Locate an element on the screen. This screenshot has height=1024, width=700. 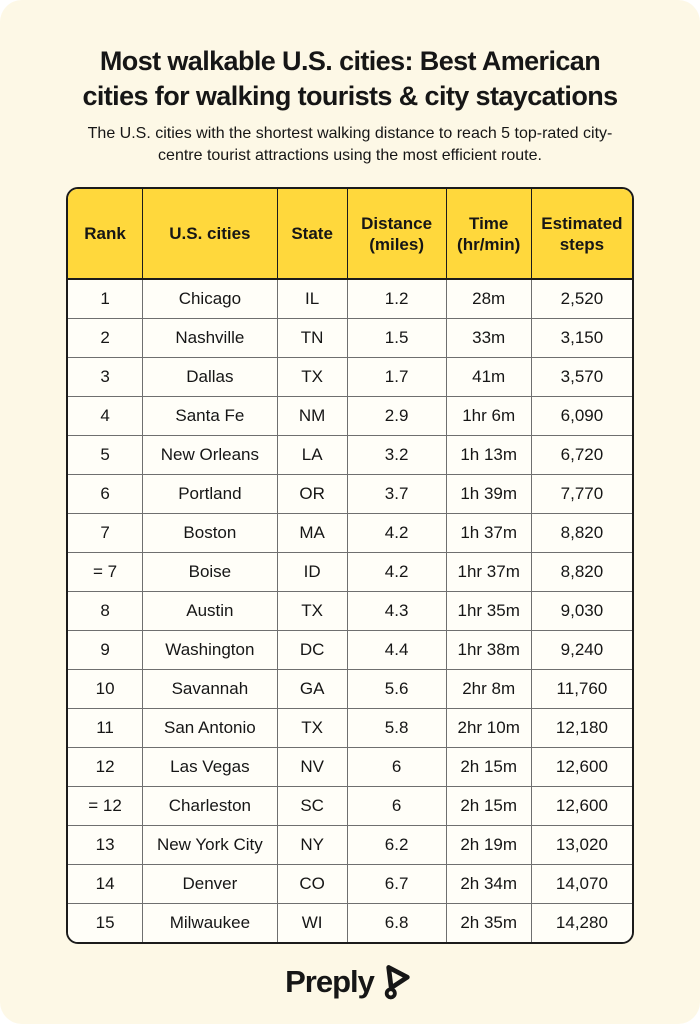
cell-time: 41m is located at coordinates (488, 377).